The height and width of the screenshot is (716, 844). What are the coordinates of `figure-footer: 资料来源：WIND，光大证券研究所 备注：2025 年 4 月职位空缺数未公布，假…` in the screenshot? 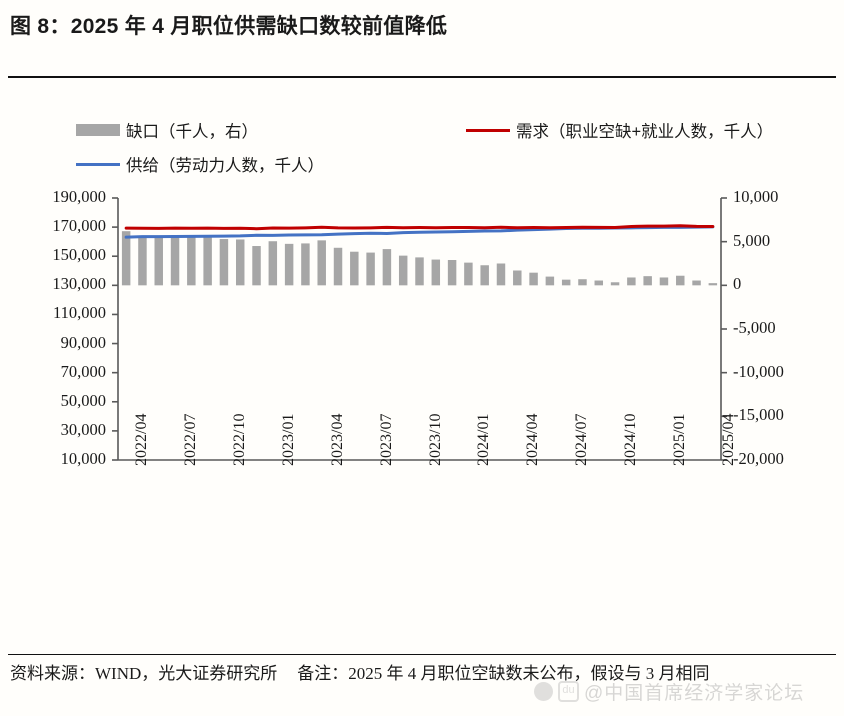 It's located at (420, 673).